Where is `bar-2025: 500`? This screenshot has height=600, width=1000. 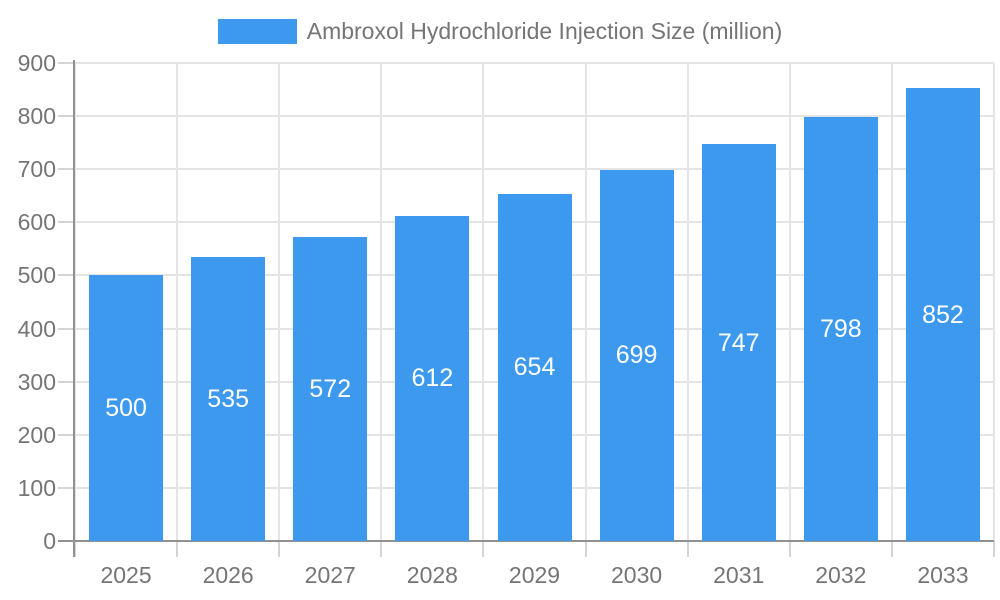 bar-2025: 500 is located at coordinates (126, 408).